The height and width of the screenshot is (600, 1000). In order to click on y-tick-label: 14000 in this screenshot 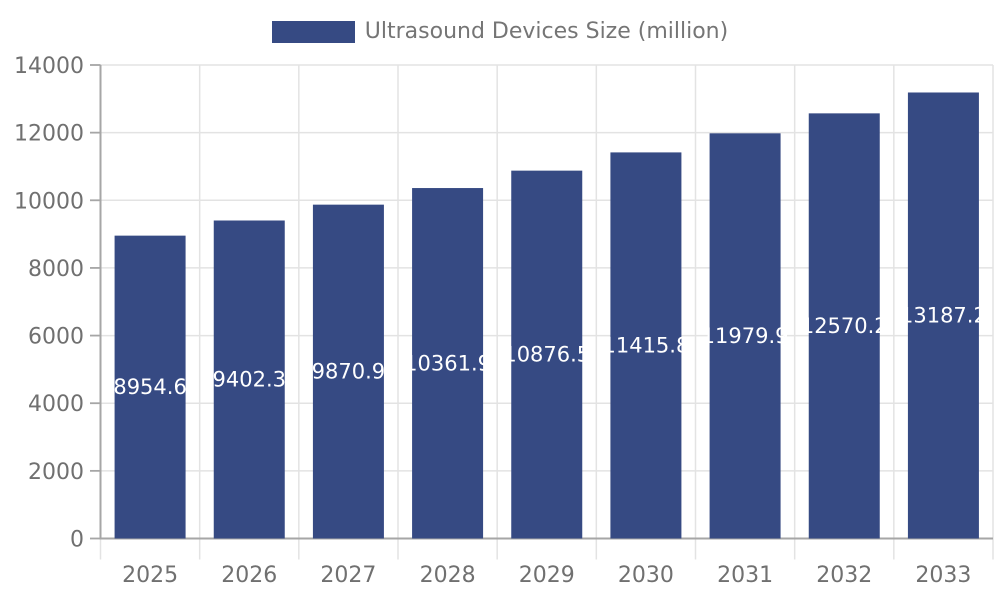, I will do `click(49, 66)`.